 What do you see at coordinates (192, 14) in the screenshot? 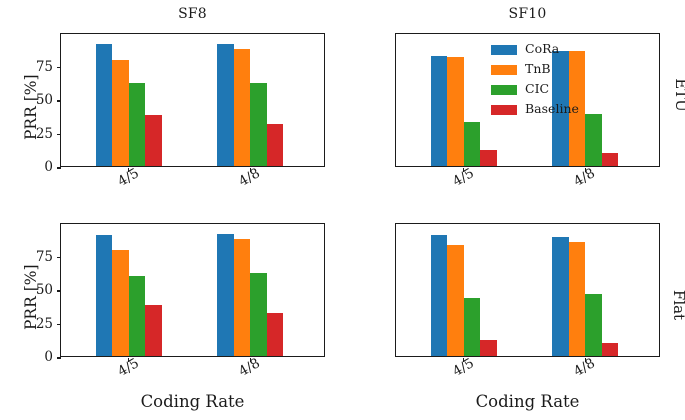
I see `panel-title-sf8-top: SF8` at bounding box center [192, 14].